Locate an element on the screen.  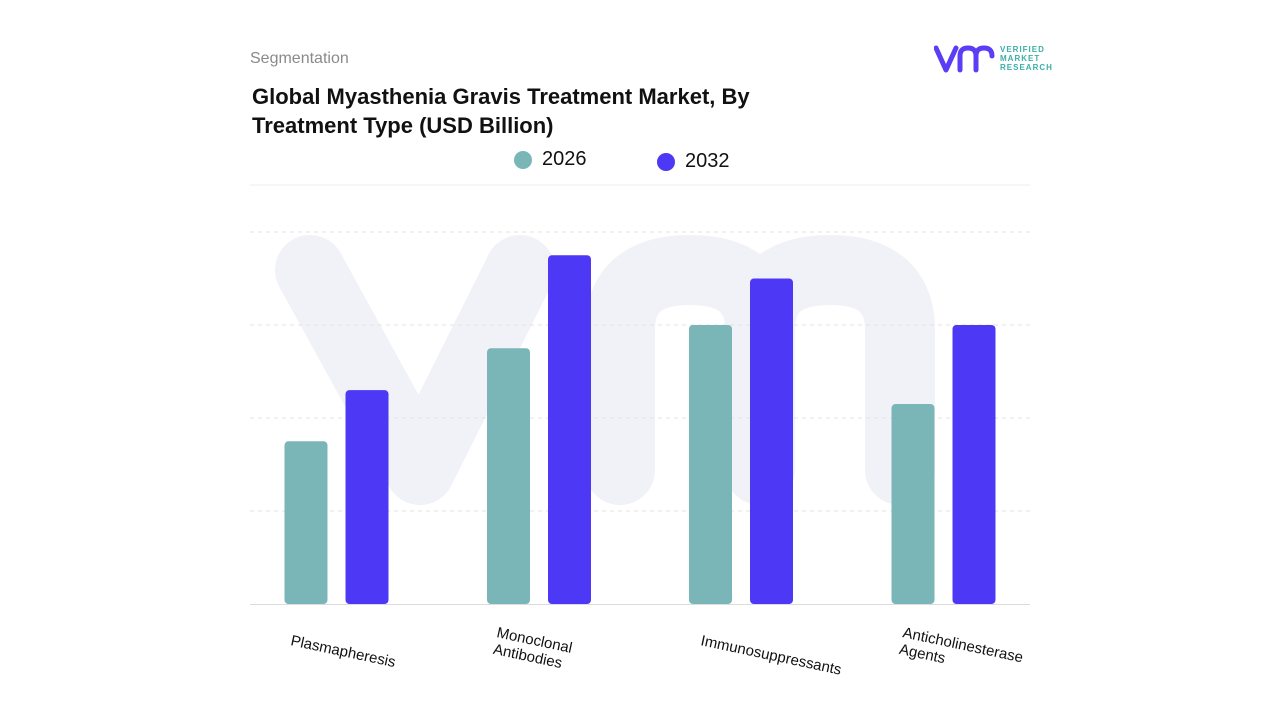
bar-2032-monoclonal-antibodies is located at coordinates (569, 429).